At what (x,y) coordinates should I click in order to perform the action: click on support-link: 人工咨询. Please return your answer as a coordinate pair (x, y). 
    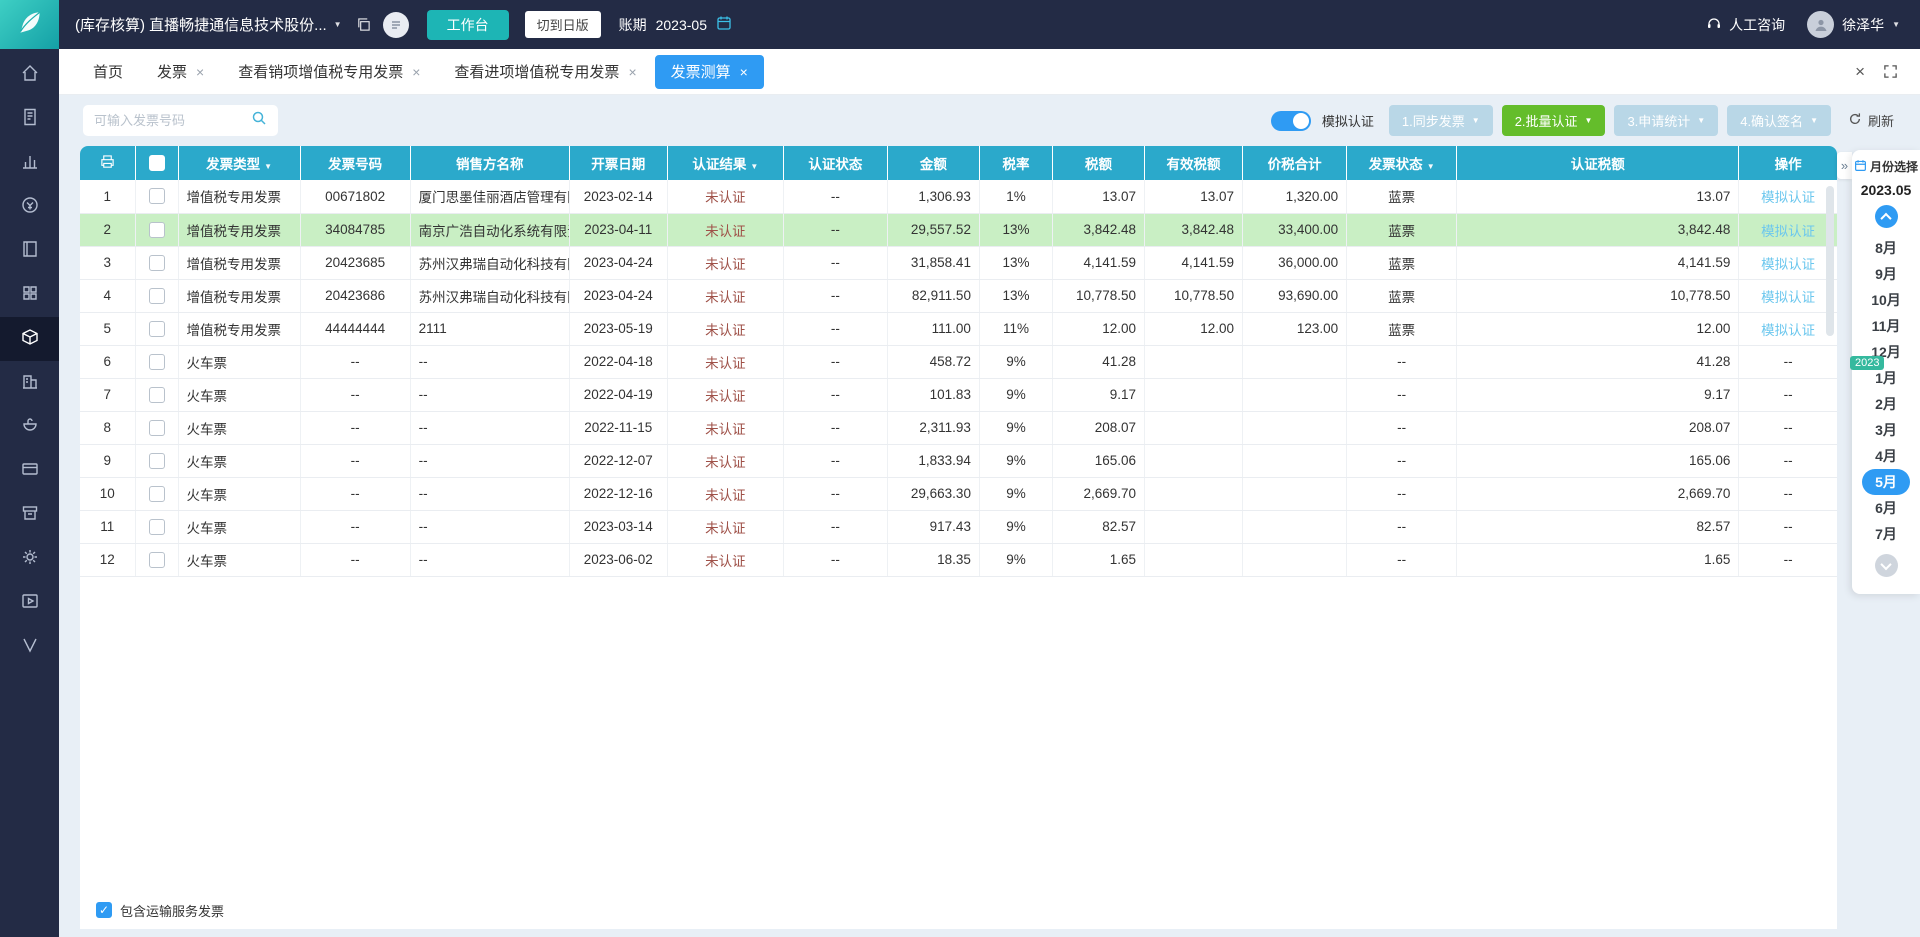
    Looking at the image, I should click on (1745, 25).